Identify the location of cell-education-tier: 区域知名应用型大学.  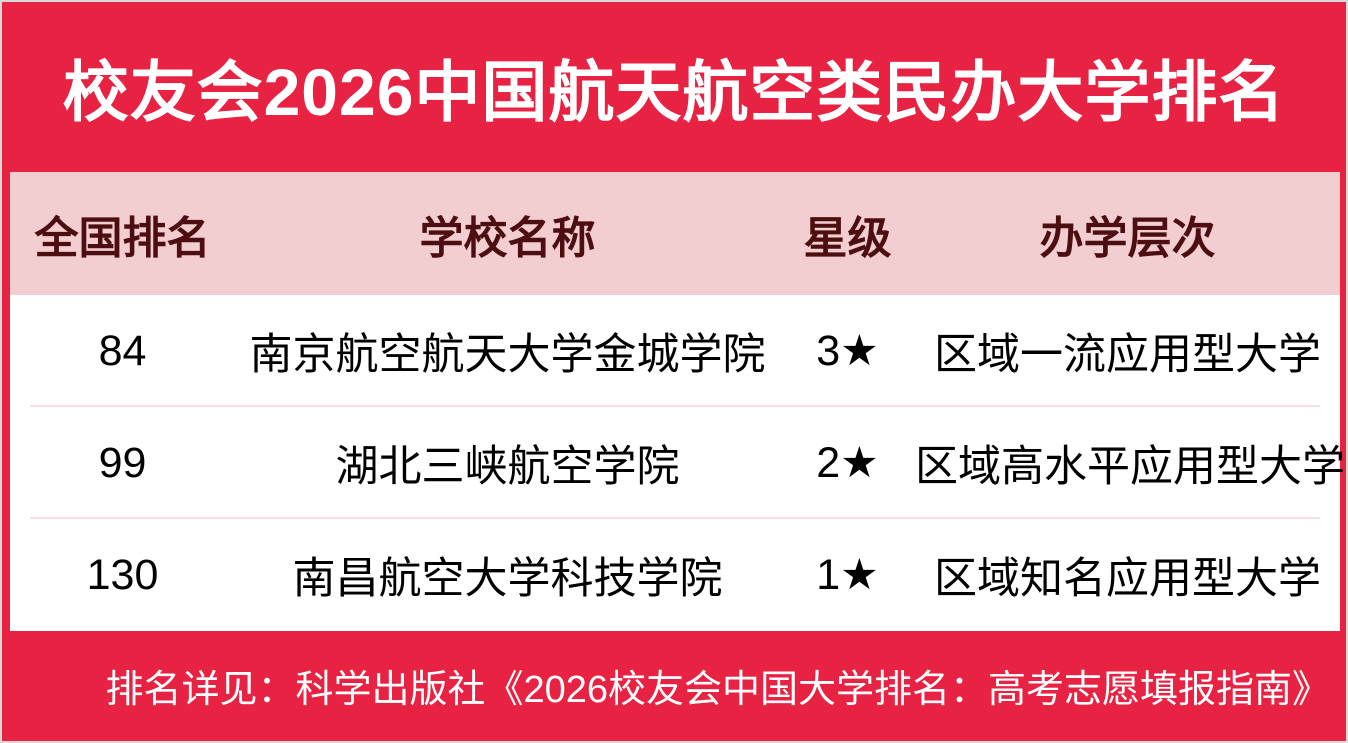
(1127, 579).